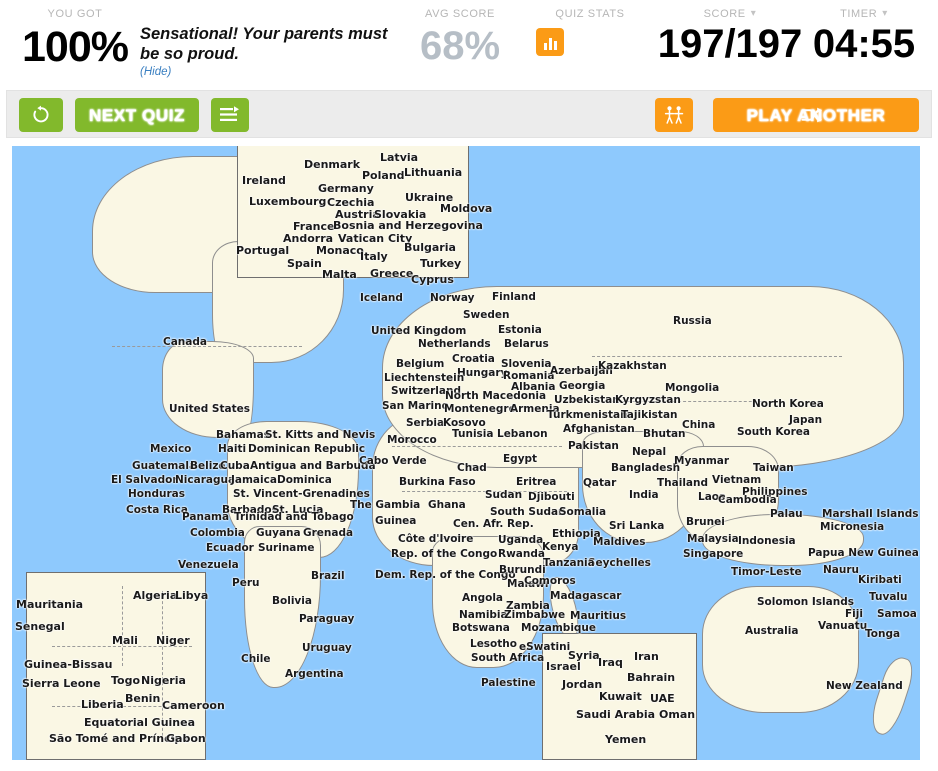  What do you see at coordinates (192, 595) in the screenshot?
I see `map-label: Libya` at bounding box center [192, 595].